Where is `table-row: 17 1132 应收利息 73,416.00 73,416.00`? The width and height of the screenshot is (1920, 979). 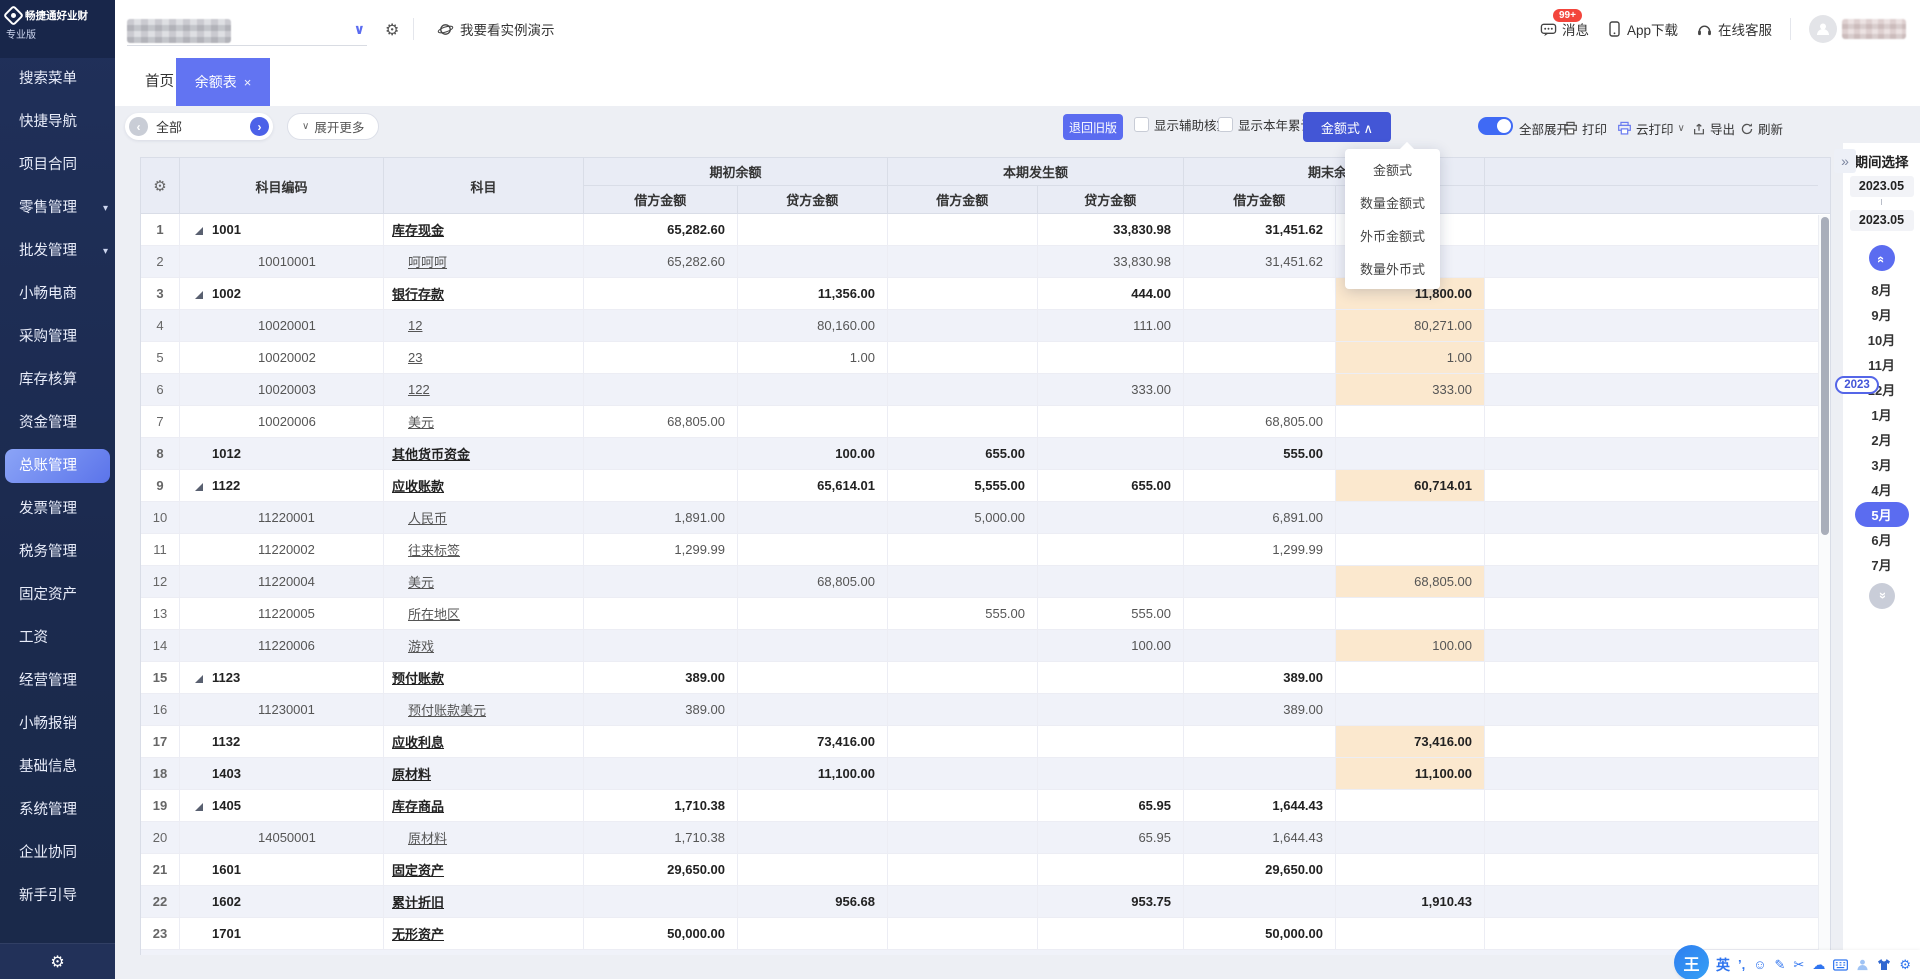
table-row: 17 1132 应收利息 73,416.00 73,416.00 is located at coordinates (985, 742).